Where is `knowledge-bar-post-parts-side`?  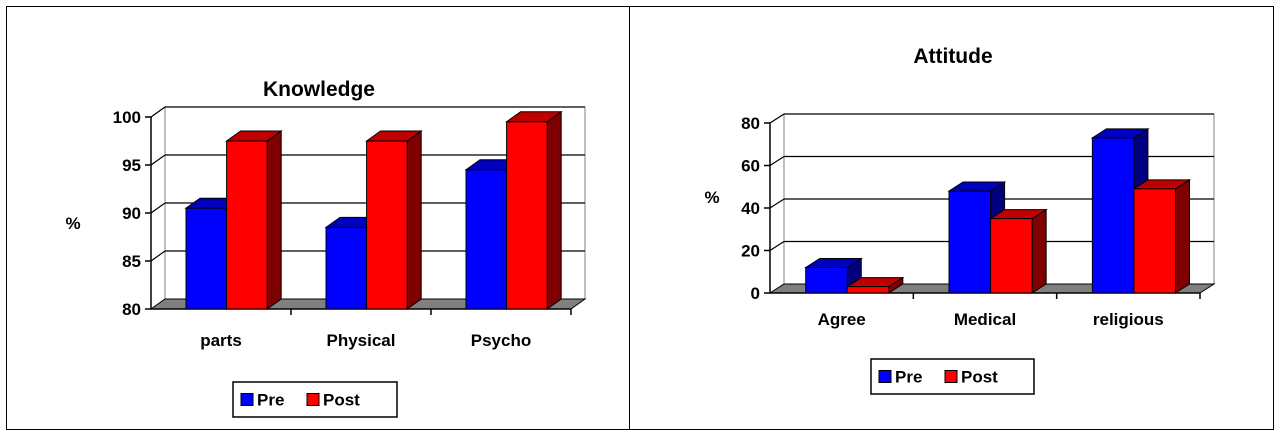
knowledge-bar-post-parts-side is located at coordinates (274, 220).